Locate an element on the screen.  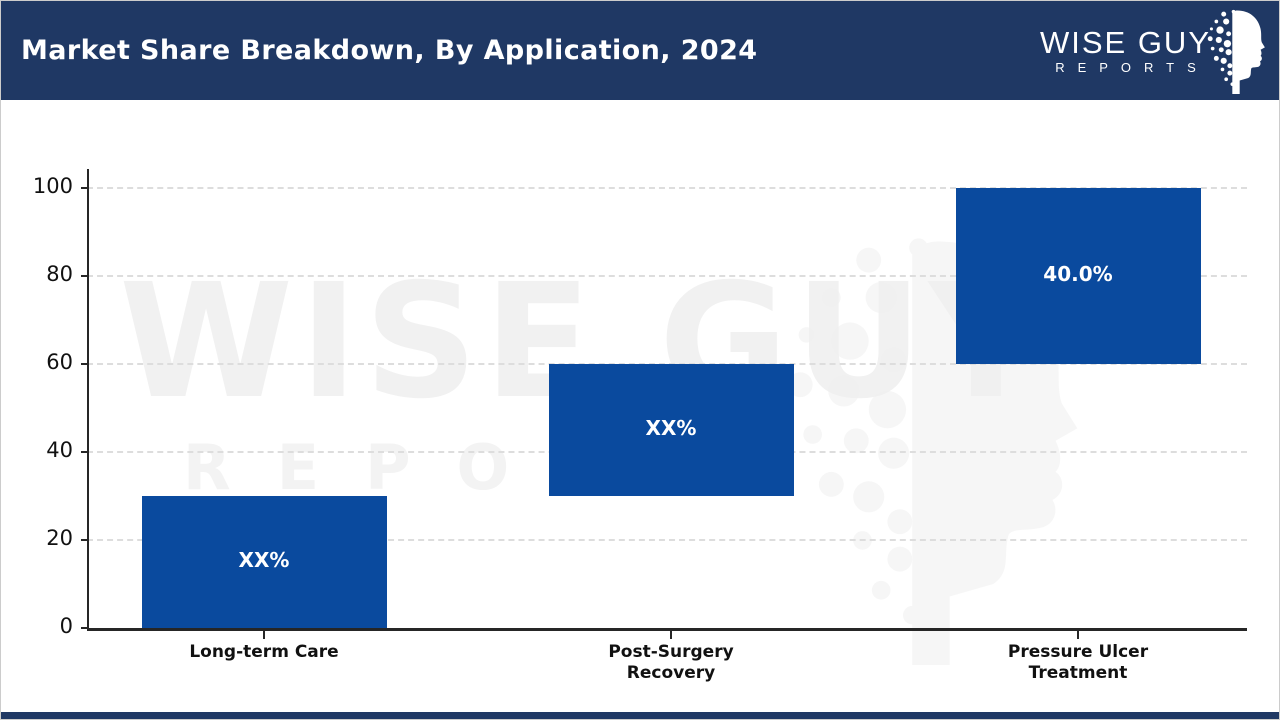
bar-value-label-2: XX% is located at coordinates (671, 428).